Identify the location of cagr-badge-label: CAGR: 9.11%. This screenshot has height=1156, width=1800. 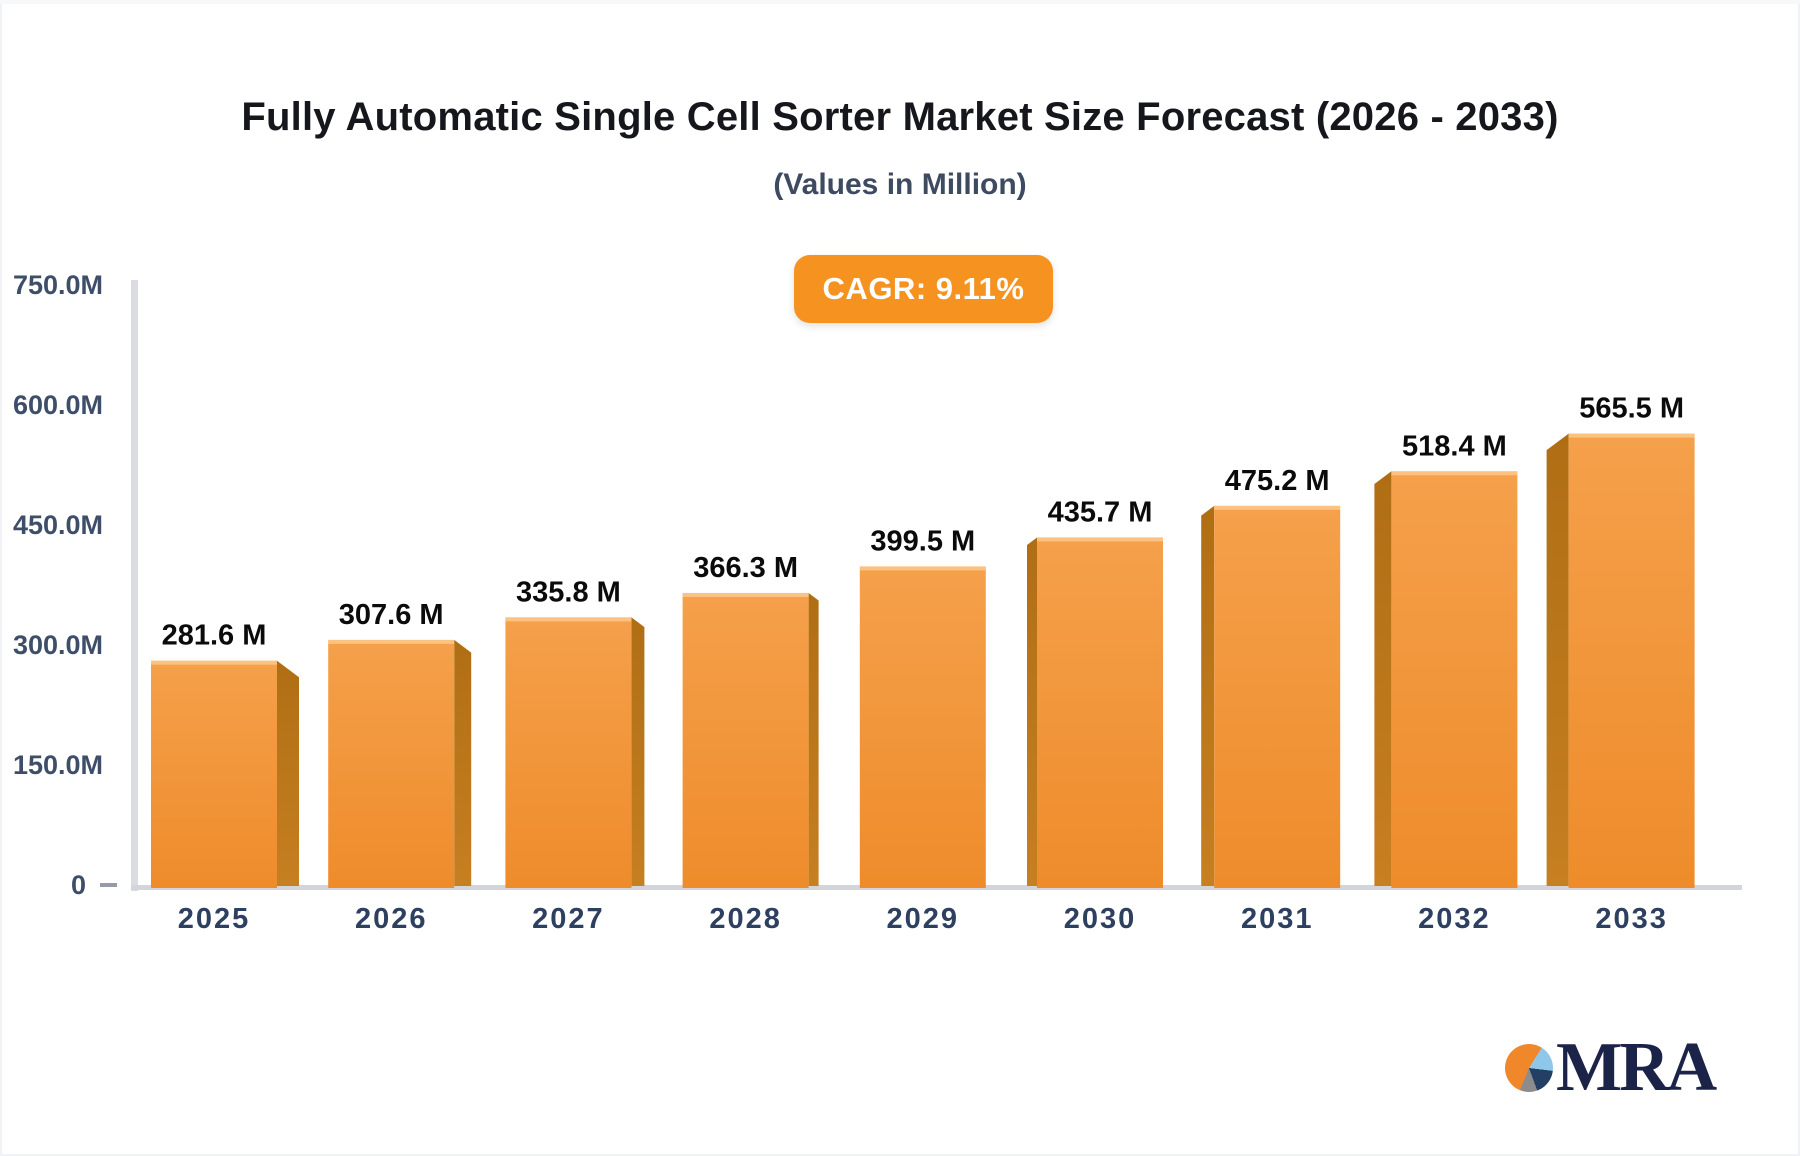
(923, 288).